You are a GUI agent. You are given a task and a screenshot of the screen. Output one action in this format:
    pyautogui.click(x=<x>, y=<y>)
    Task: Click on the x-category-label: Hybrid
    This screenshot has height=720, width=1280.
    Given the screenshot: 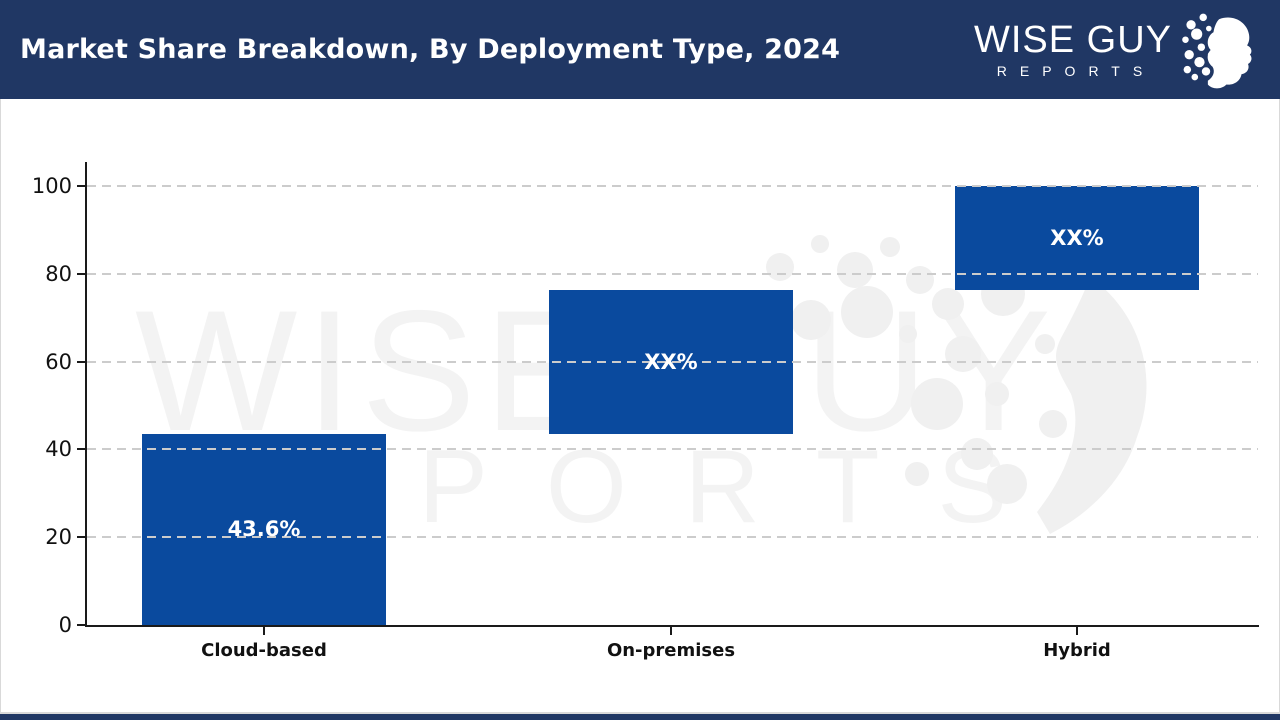 What is the action you would take?
    pyautogui.click(x=1077, y=650)
    